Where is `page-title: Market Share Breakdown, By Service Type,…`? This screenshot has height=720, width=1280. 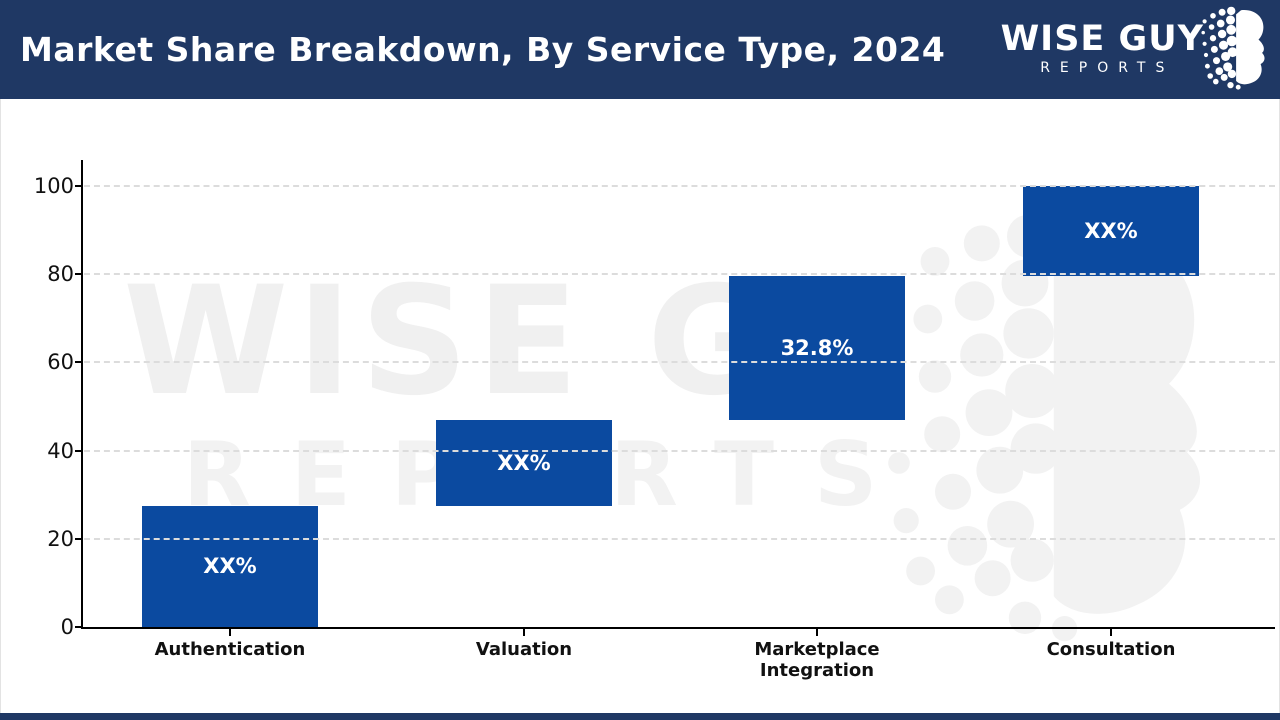 page-title: Market Share Breakdown, By Service Type,… is located at coordinates (483, 49).